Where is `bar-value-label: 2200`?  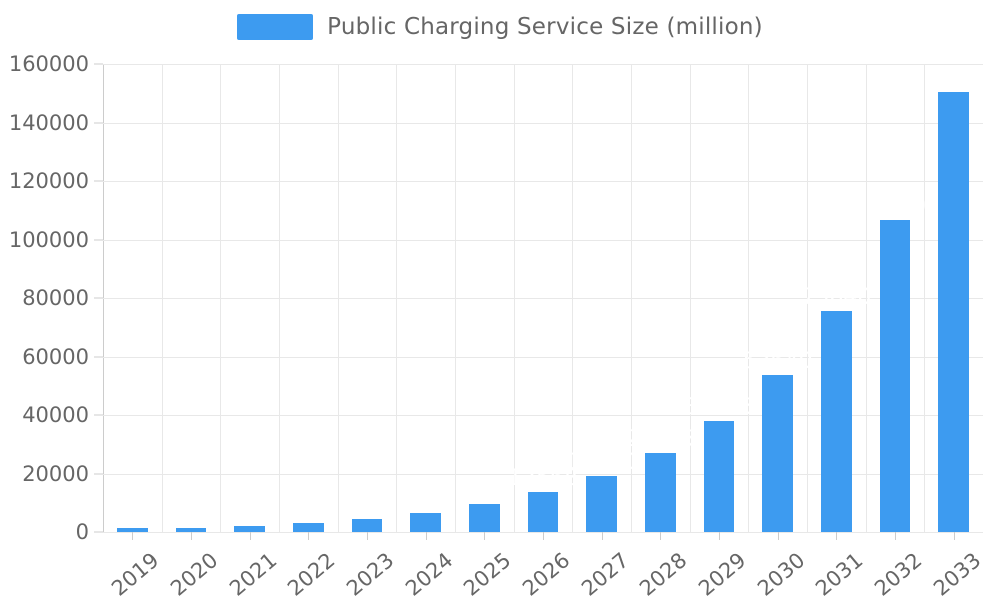
bar-value-label: 2200 is located at coordinates (249, 512).